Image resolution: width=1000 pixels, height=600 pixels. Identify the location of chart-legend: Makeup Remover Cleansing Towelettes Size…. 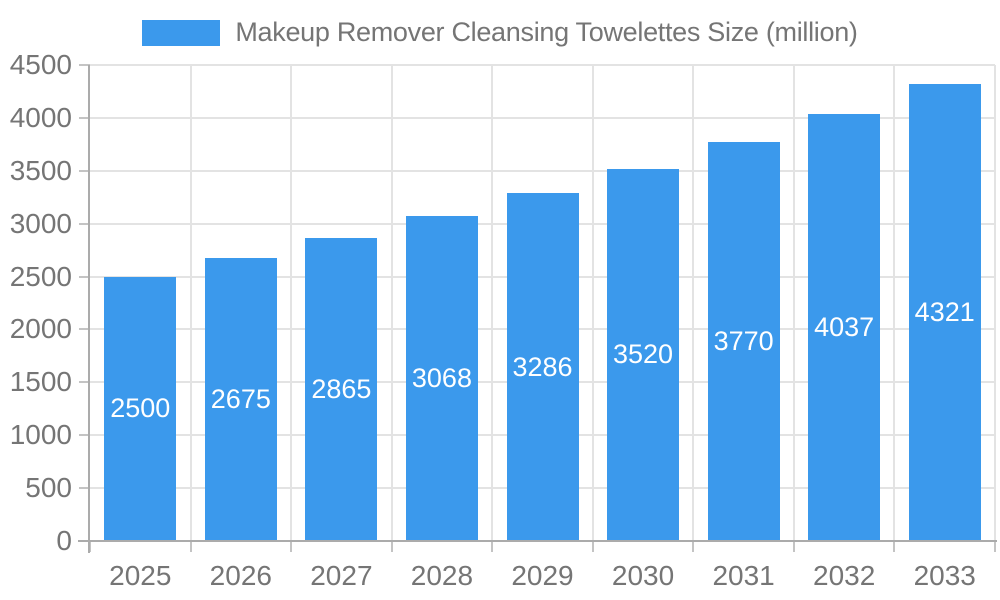
(500, 32).